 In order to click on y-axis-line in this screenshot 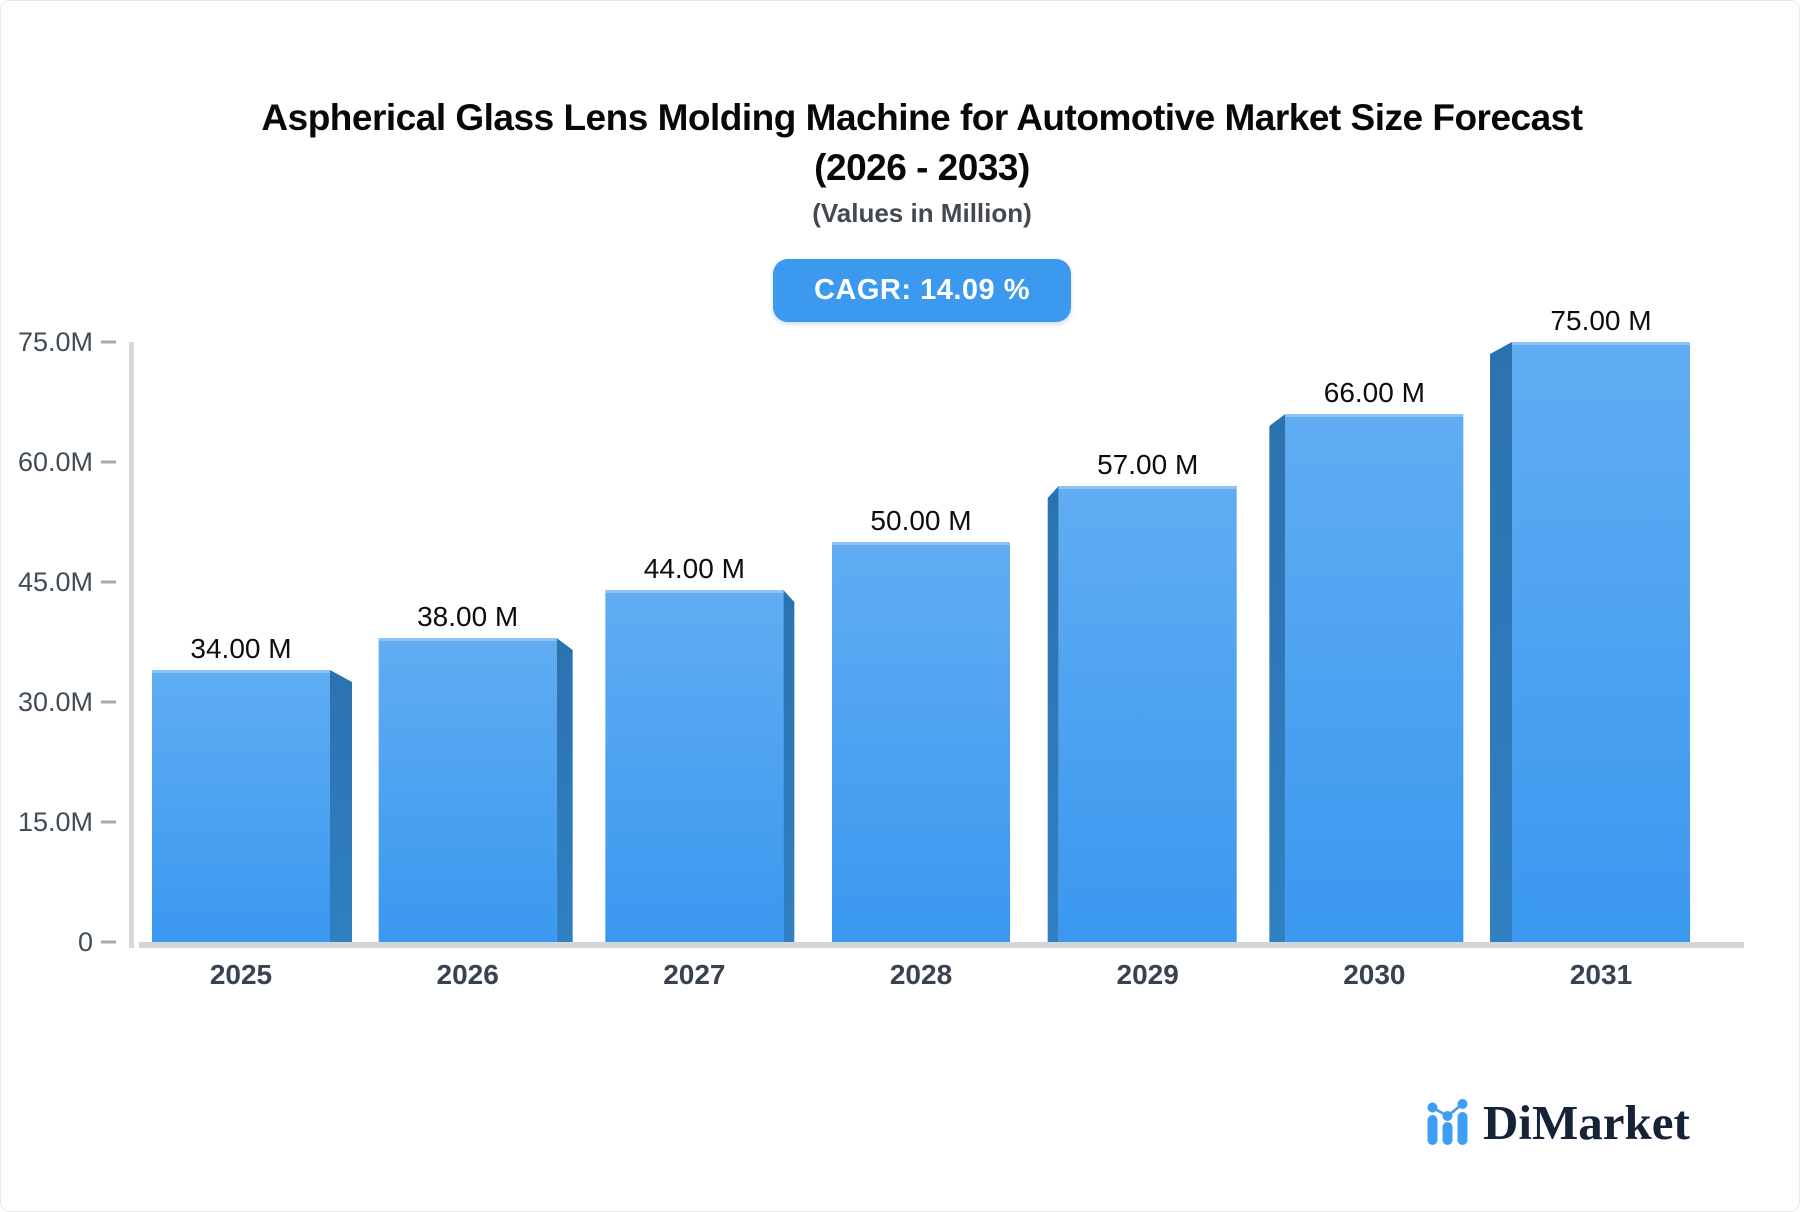, I will do `click(131, 645)`.